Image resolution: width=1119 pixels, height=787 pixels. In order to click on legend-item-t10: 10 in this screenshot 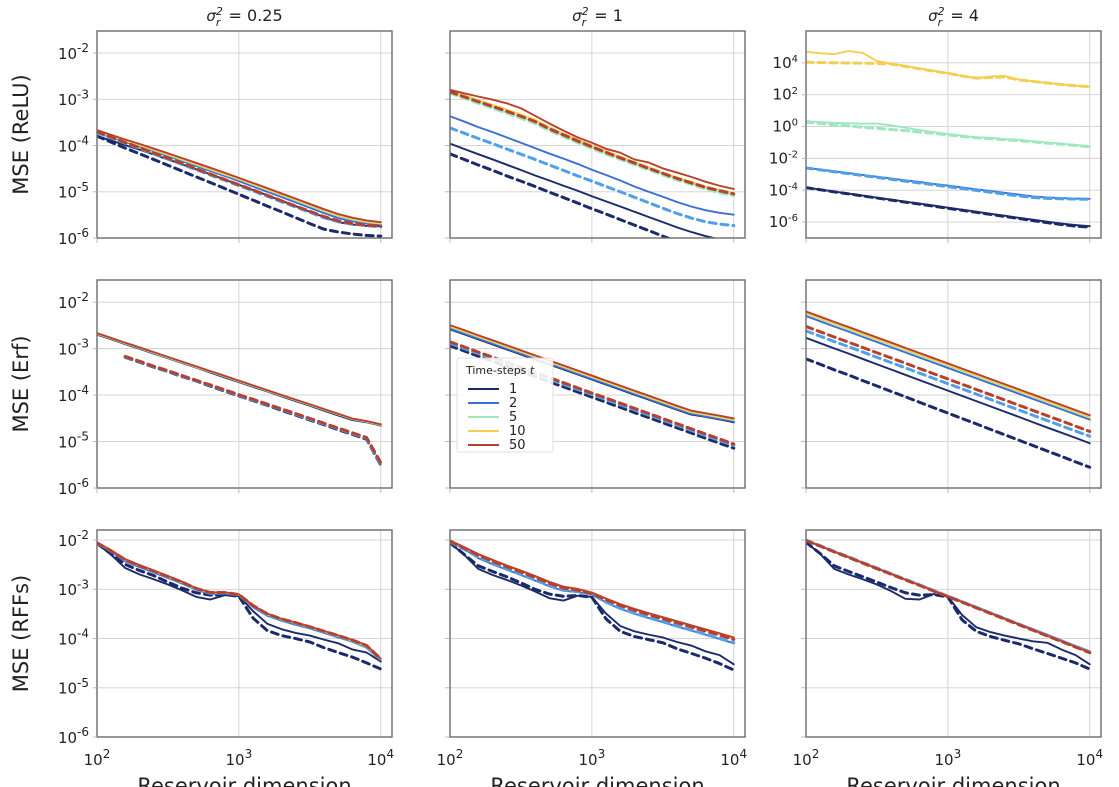, I will do `click(497, 431)`.